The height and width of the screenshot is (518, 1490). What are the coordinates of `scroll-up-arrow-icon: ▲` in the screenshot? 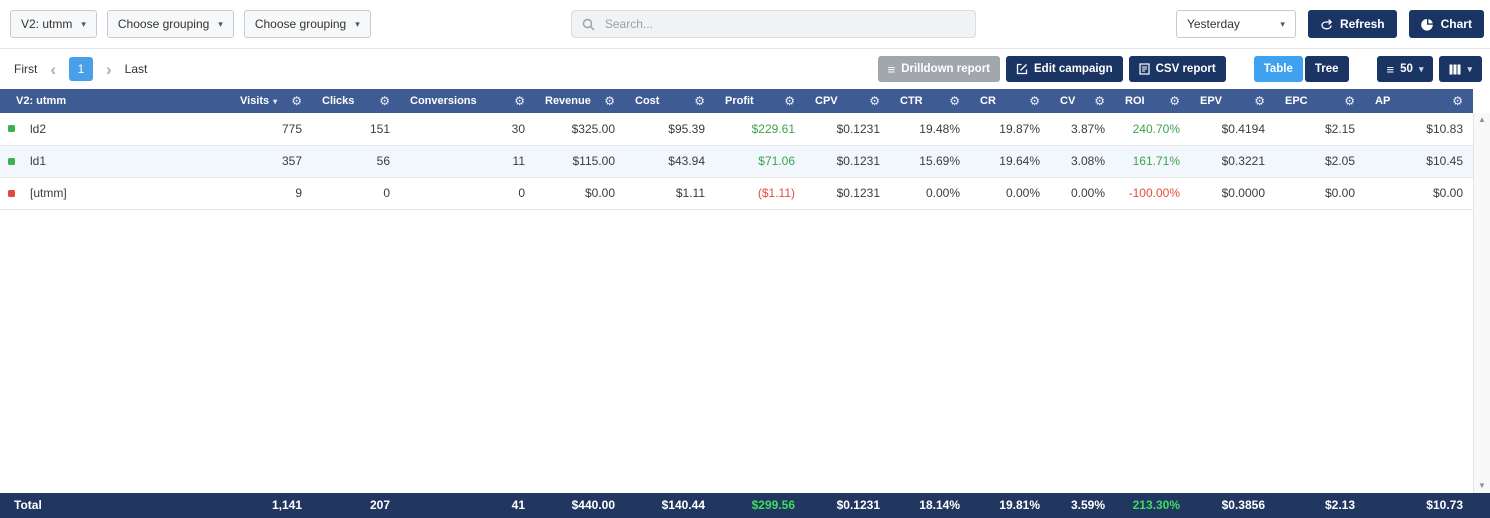 It's located at (1482, 119).